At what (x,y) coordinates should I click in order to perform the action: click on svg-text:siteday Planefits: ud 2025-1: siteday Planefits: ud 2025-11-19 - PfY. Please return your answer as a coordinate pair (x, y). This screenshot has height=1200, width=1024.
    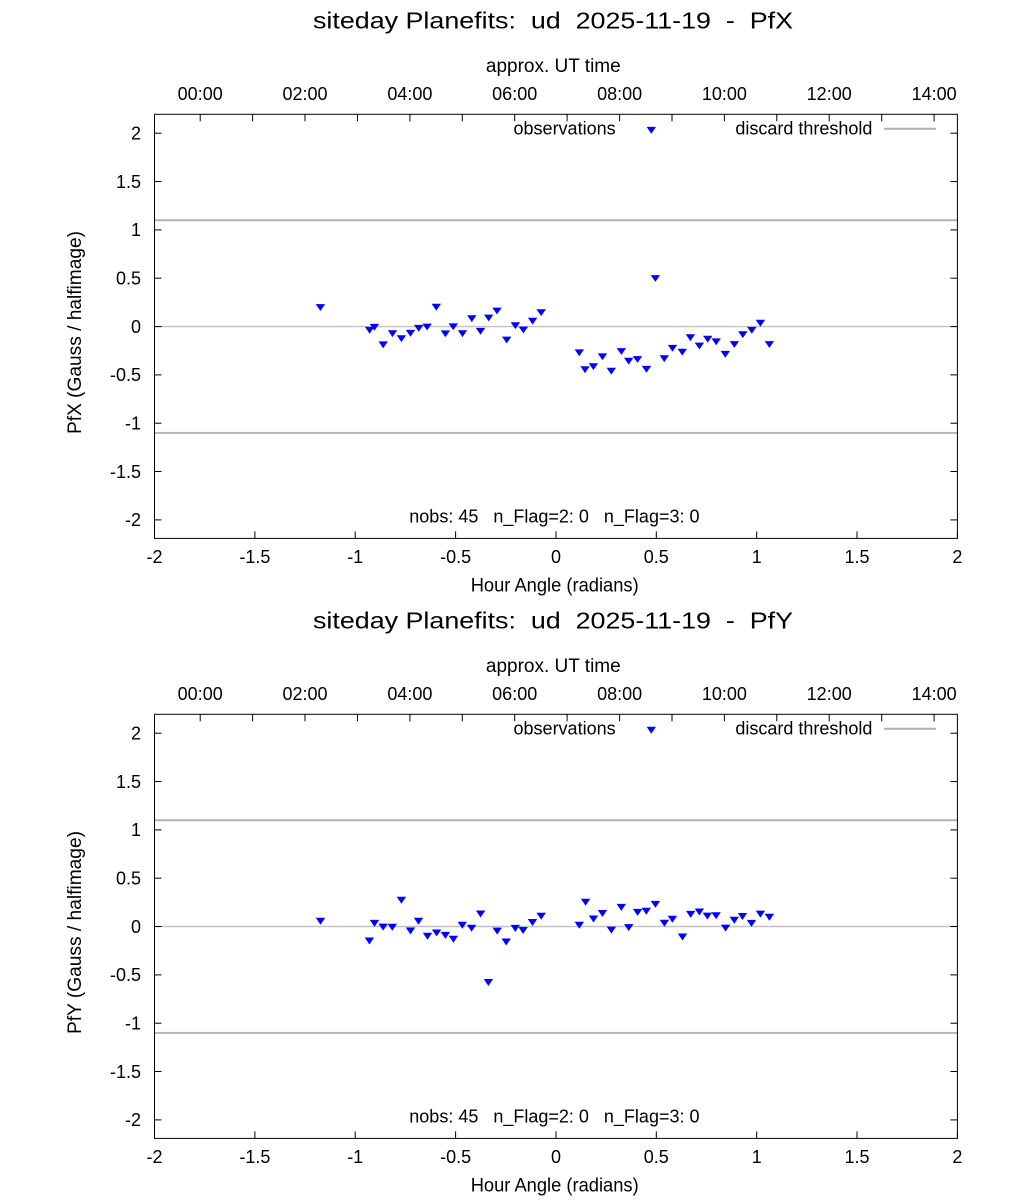
    Looking at the image, I should click on (553, 621).